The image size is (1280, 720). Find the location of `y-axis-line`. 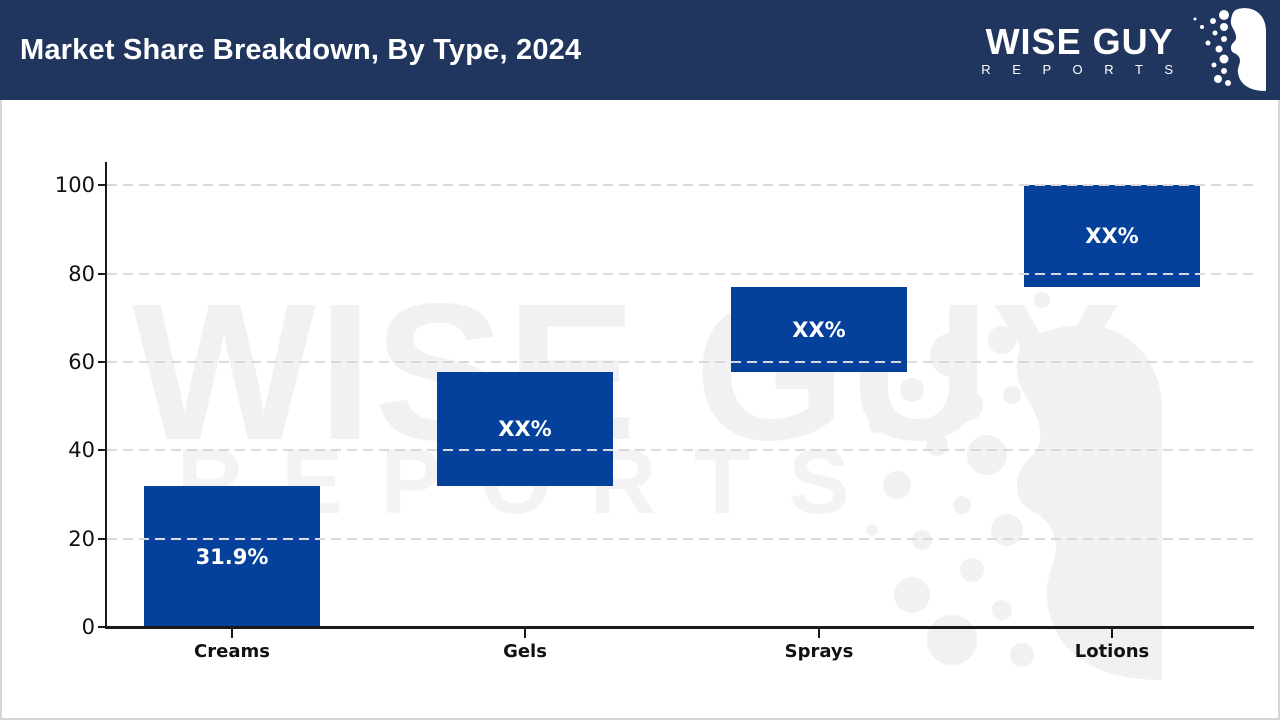

y-axis-line is located at coordinates (106, 395).